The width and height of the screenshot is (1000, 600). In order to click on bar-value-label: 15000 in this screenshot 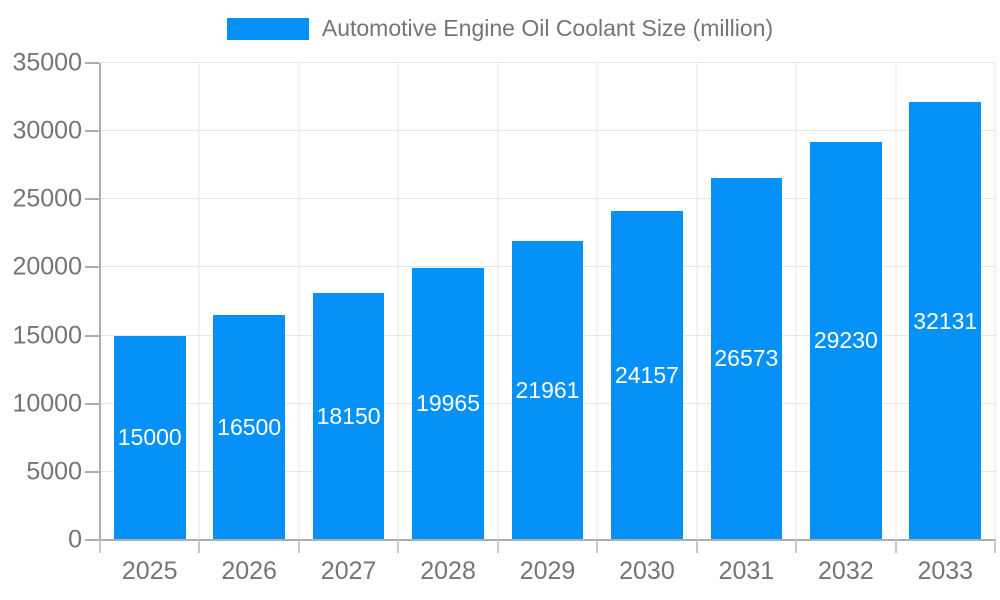, I will do `click(149, 437)`.